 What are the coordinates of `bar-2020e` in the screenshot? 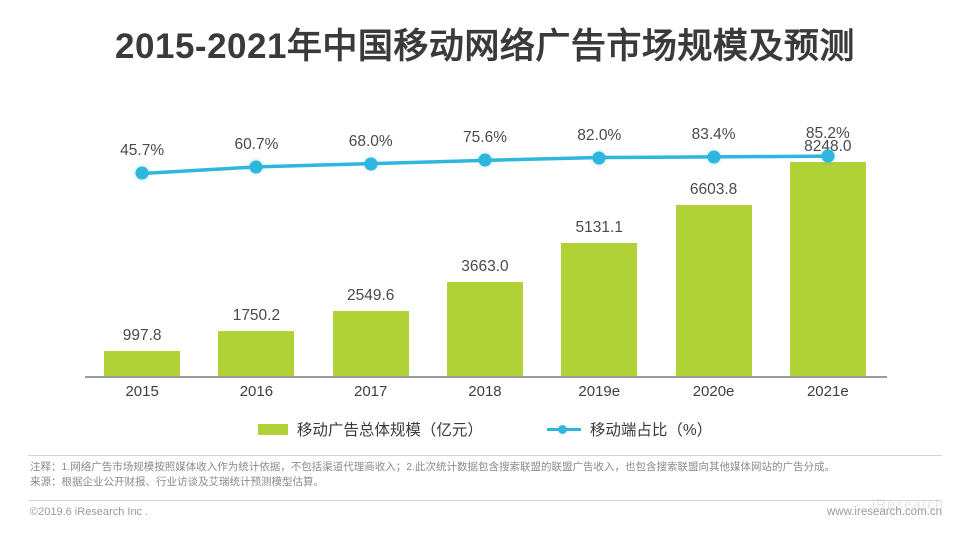 It's located at (713, 290).